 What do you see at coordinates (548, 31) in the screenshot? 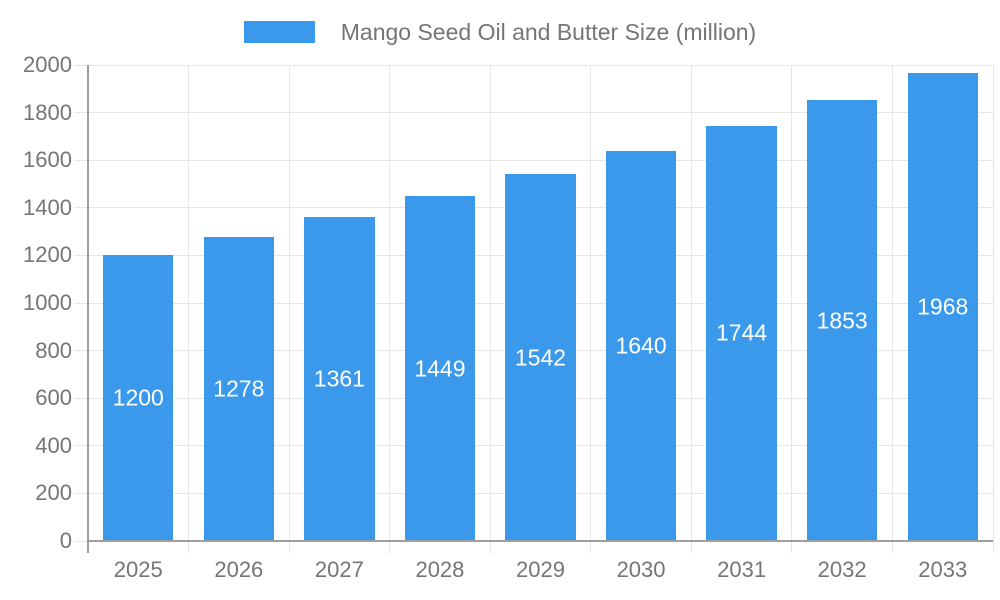
I see `chart-title: Mango Seed Oil and Butter Size (million)` at bounding box center [548, 31].